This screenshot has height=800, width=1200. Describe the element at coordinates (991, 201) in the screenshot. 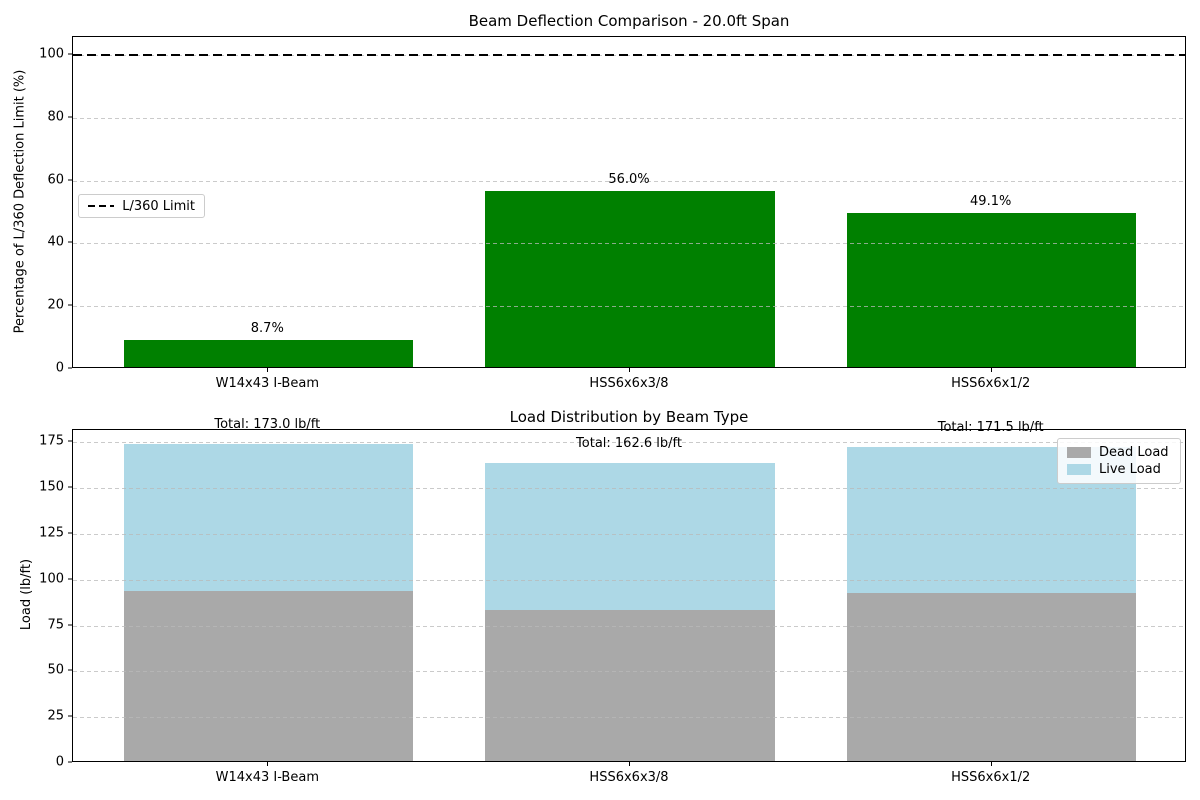

I see `bar-value-label: 49.1%` at that location.